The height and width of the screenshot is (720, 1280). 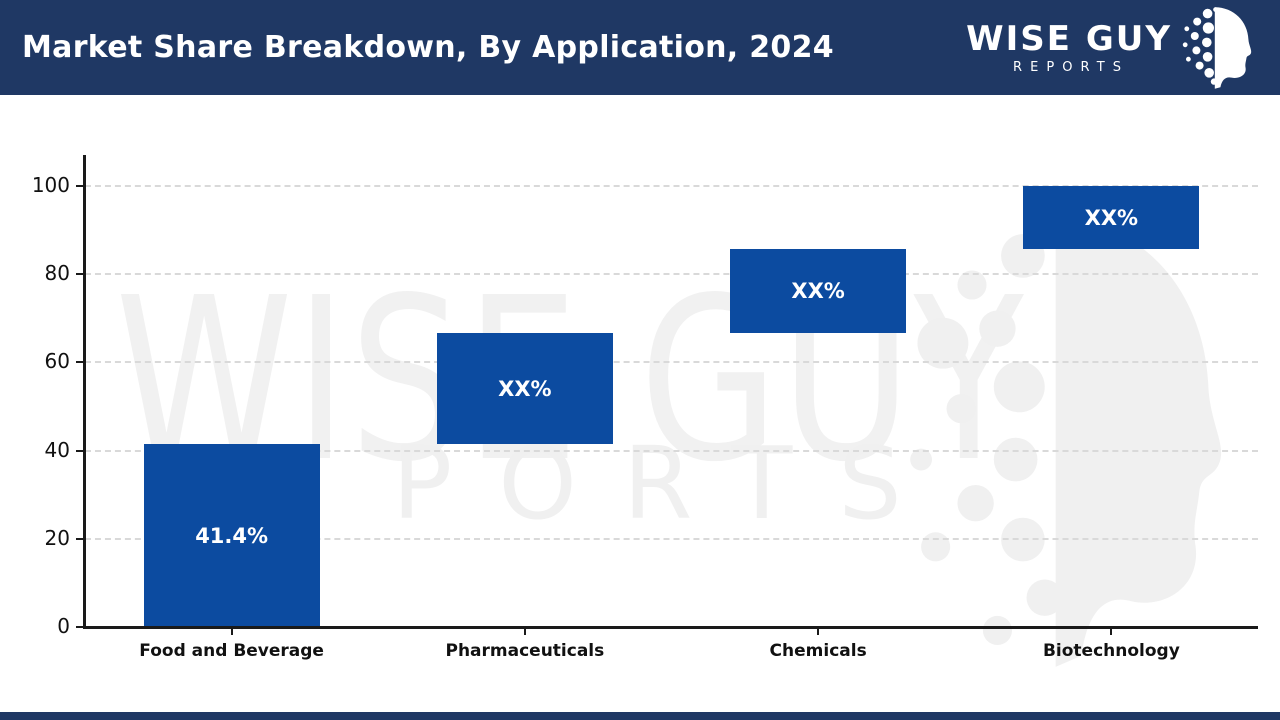 What do you see at coordinates (50, 185) in the screenshot?
I see `y-axis-tick-label: 100` at bounding box center [50, 185].